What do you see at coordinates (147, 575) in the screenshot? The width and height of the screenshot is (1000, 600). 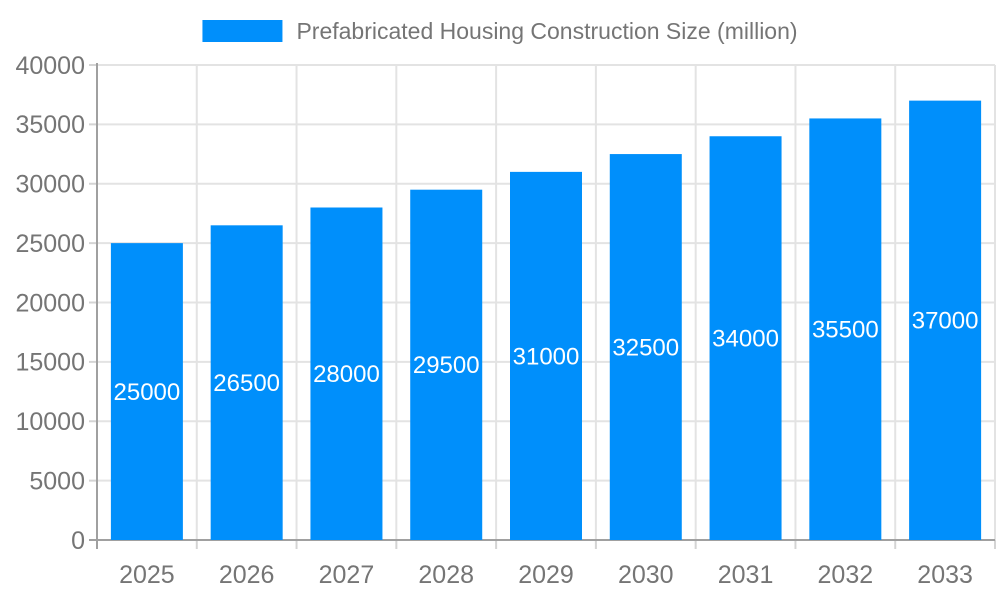 I see `x-axis-label: 2025` at bounding box center [147, 575].